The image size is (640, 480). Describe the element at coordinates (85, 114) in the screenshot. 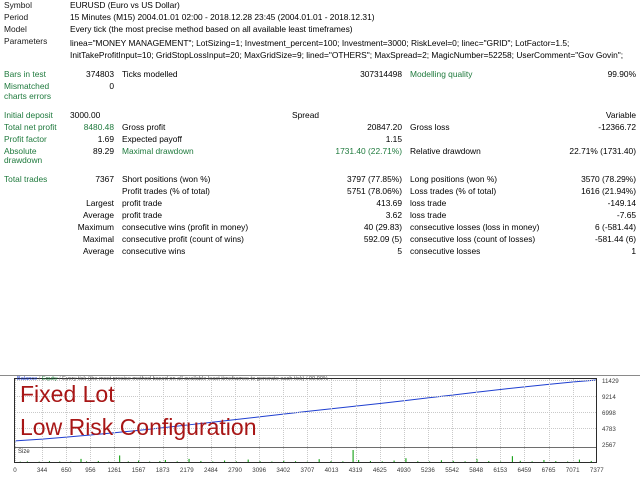

I see `initial-deposit-value: 3000.00` at that location.